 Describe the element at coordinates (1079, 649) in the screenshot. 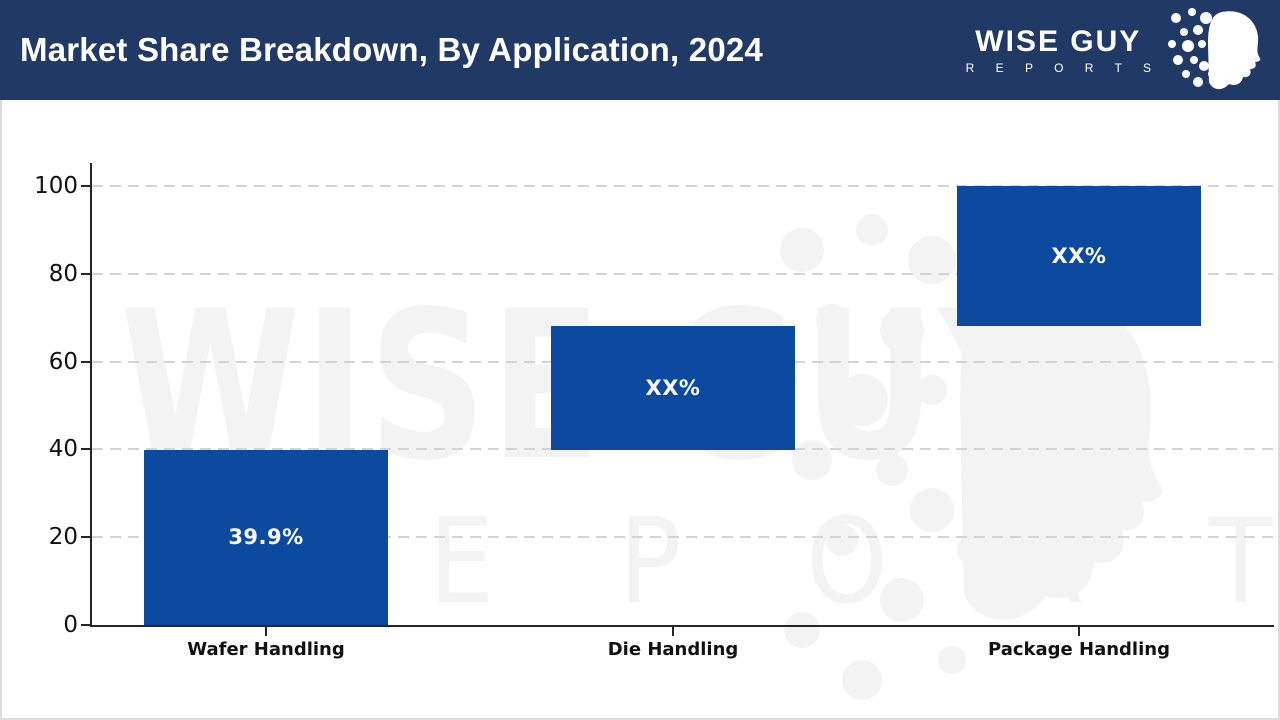

I see `x-axis-category-label: Package Handling` at that location.